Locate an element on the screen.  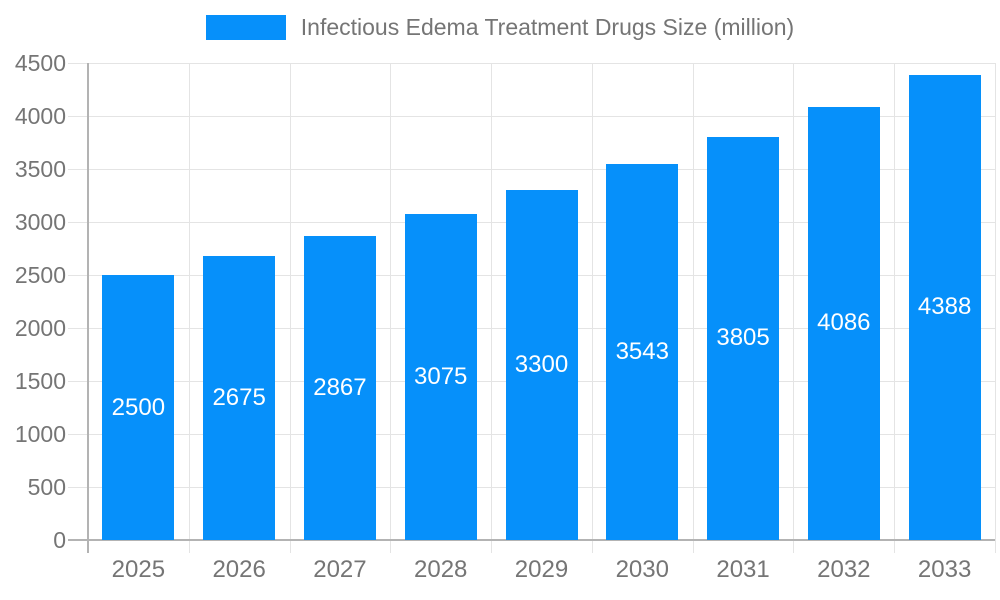
legend-swatch is located at coordinates (245, 27).